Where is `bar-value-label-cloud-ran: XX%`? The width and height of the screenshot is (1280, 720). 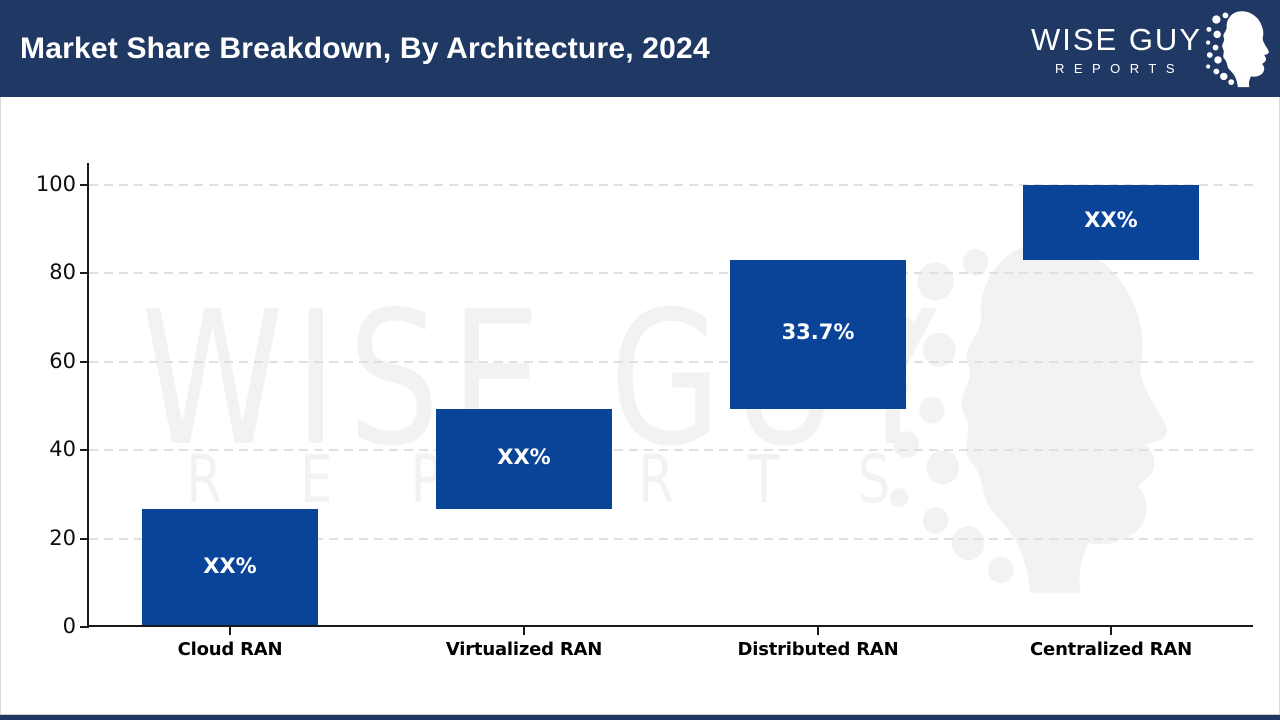 bar-value-label-cloud-ran: XX% is located at coordinates (230, 565).